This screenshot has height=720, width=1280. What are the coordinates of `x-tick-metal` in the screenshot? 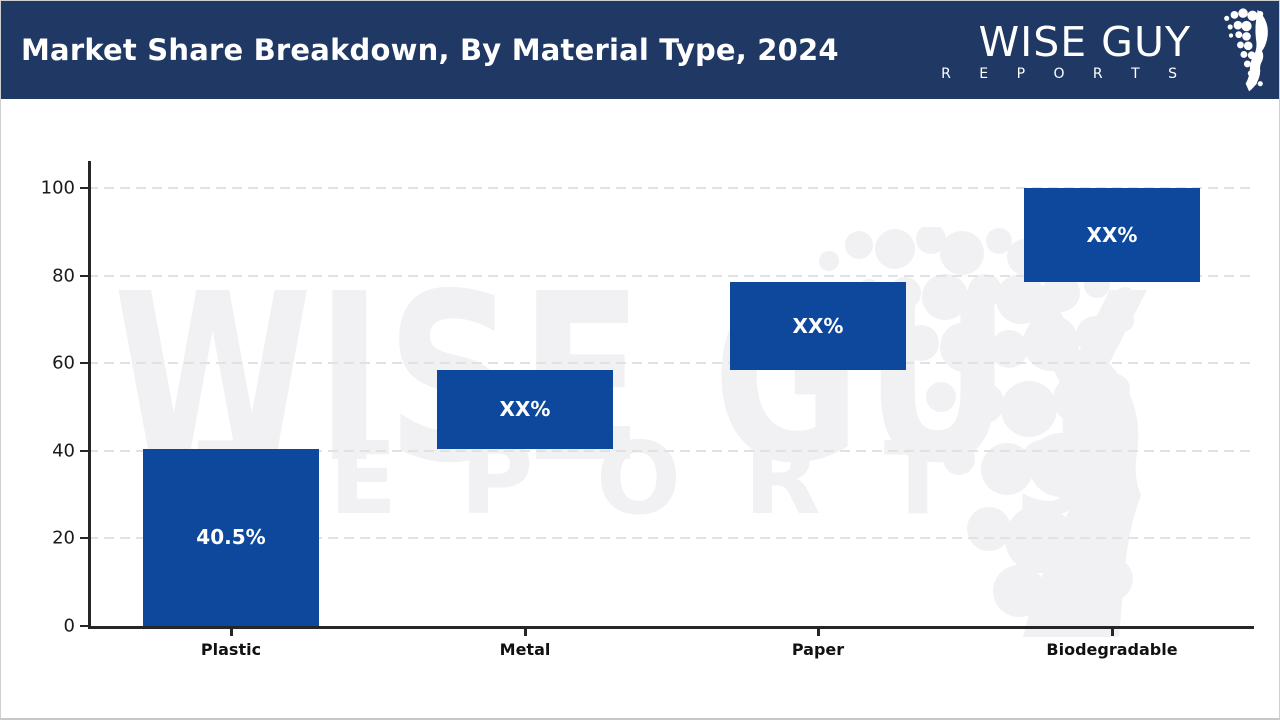 It's located at (525, 632).